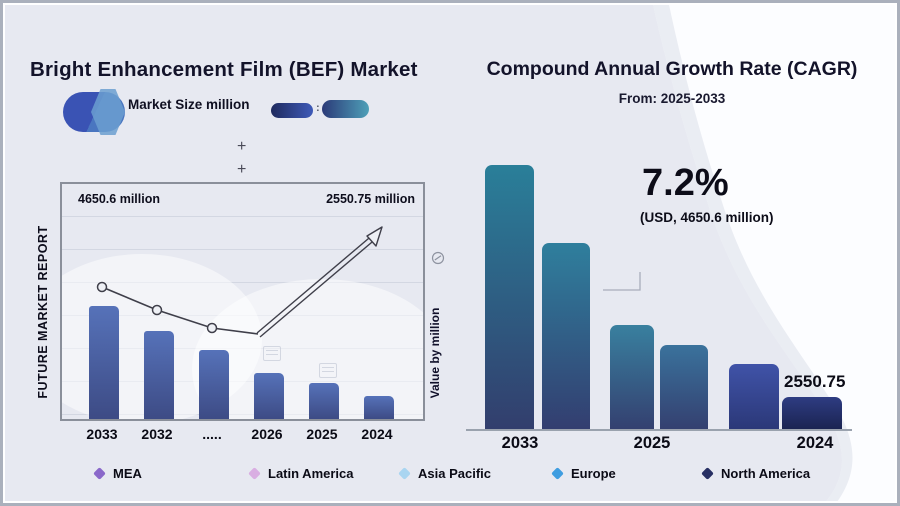  What do you see at coordinates (311, 473) in the screenshot?
I see `legend-label: Latin America` at bounding box center [311, 473].